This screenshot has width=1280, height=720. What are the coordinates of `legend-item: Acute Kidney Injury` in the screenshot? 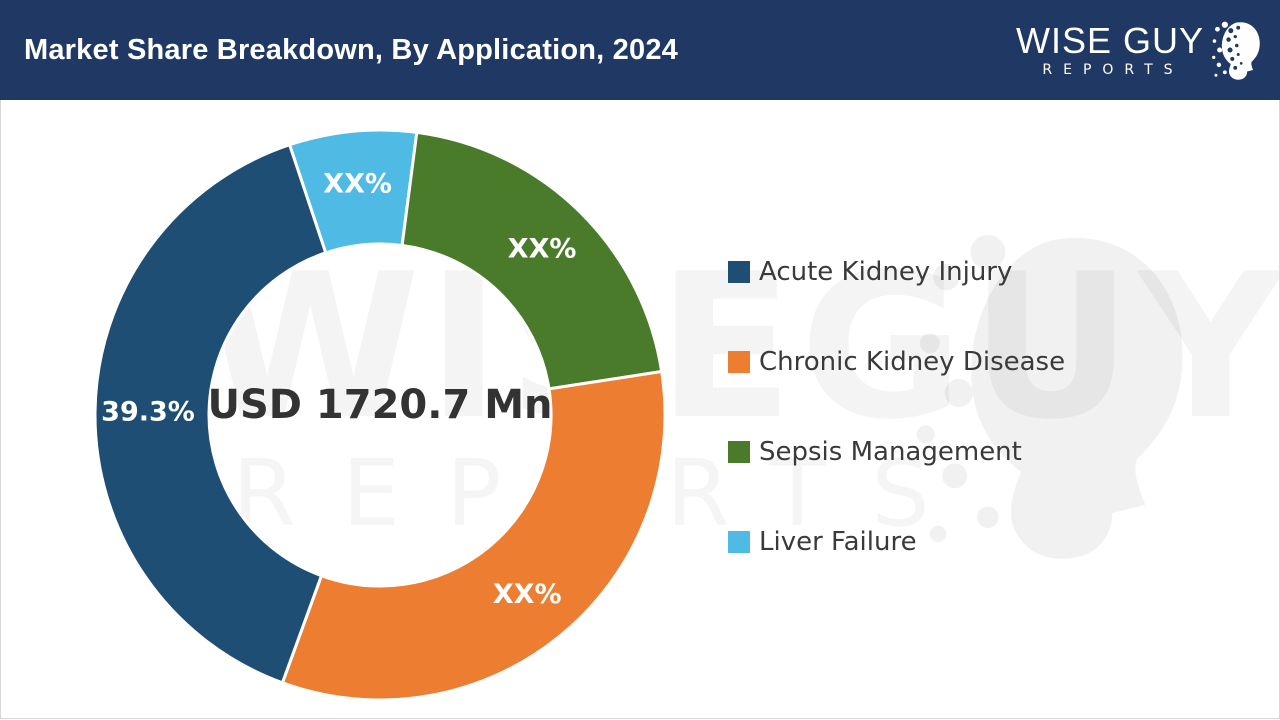 It's located at (896, 272).